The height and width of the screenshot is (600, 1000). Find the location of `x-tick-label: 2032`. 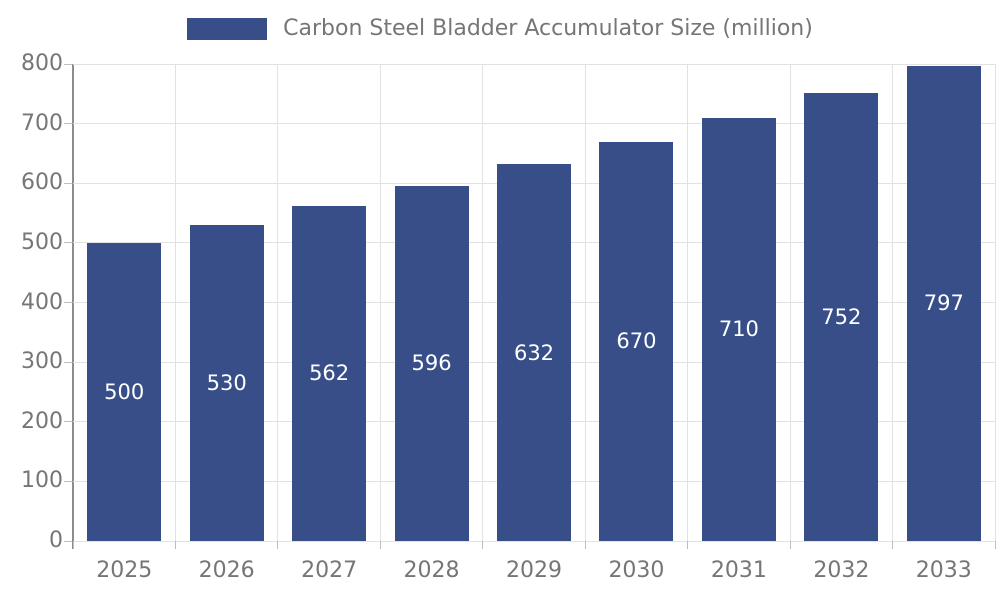

x-tick-label: 2032 is located at coordinates (841, 570).